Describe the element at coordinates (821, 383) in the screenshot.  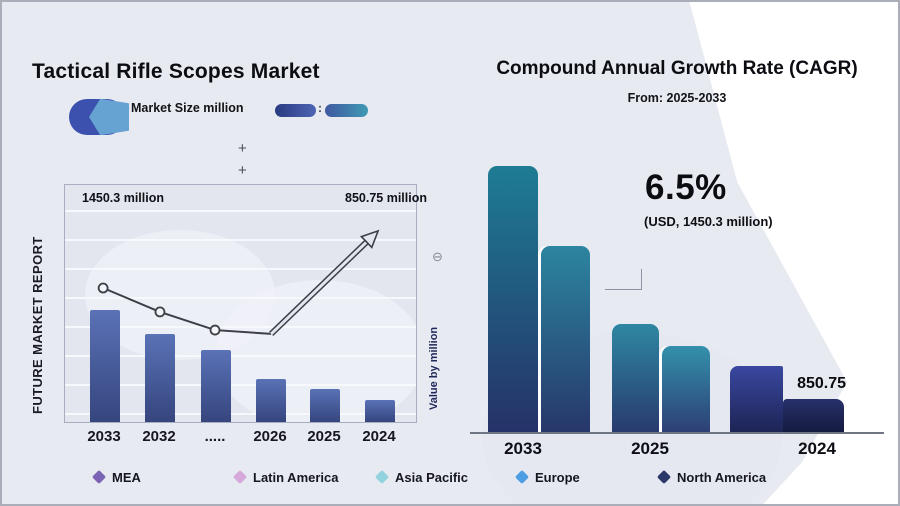
I see `bar-value-callout: 850.75` at that location.